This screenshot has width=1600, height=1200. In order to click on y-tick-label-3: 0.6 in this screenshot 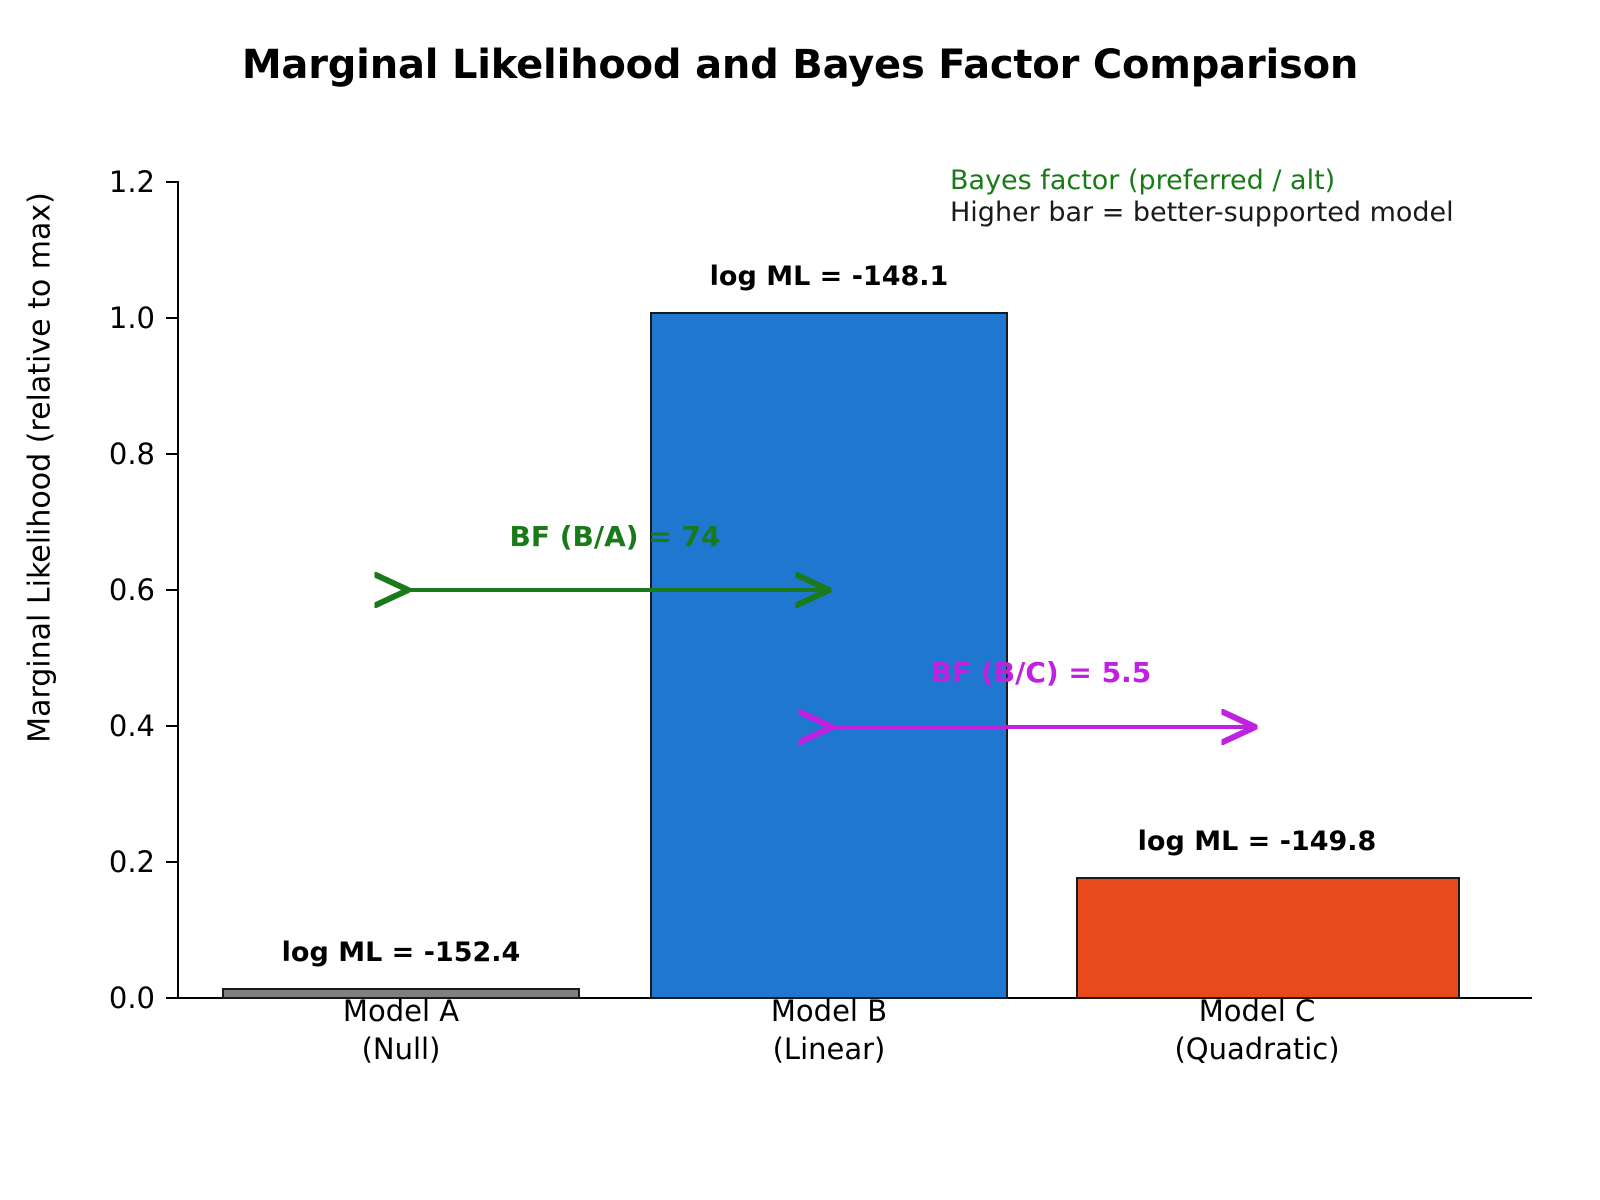, I will do `click(131, 590)`.